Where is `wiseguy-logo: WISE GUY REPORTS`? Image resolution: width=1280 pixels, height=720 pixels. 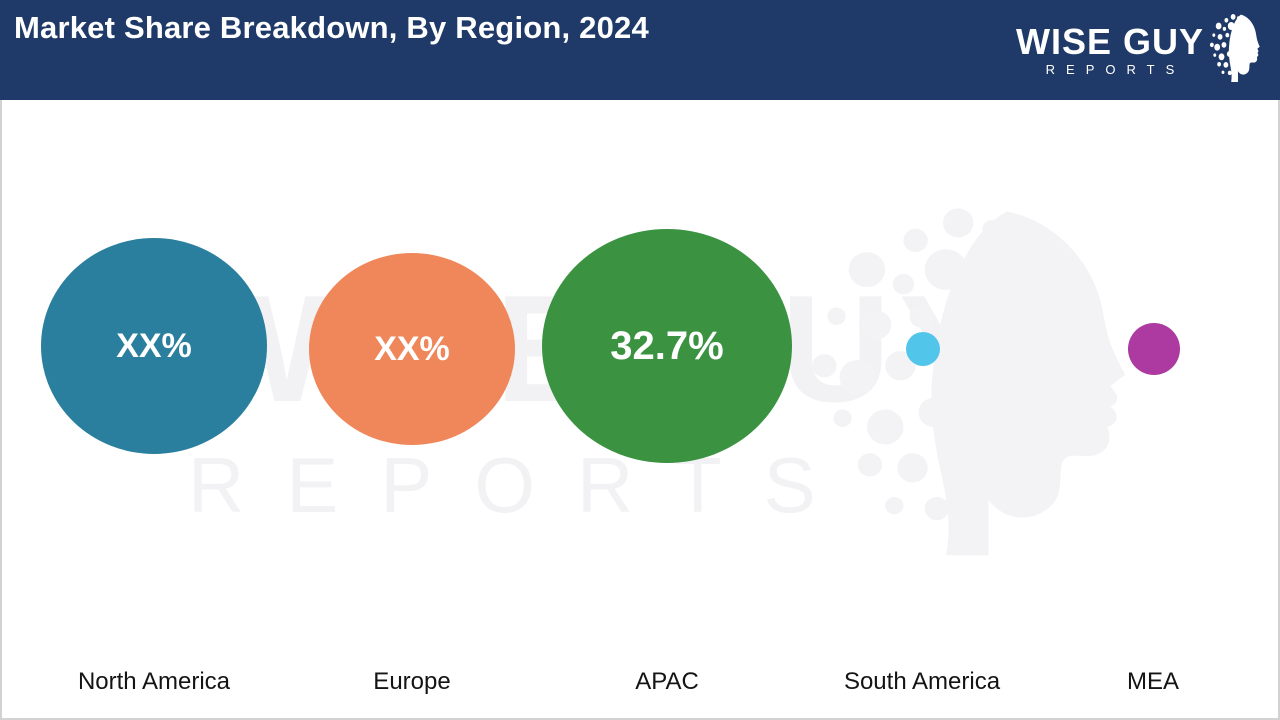
wiseguy-logo: WISE GUY REPORTS is located at coordinates (1141, 50).